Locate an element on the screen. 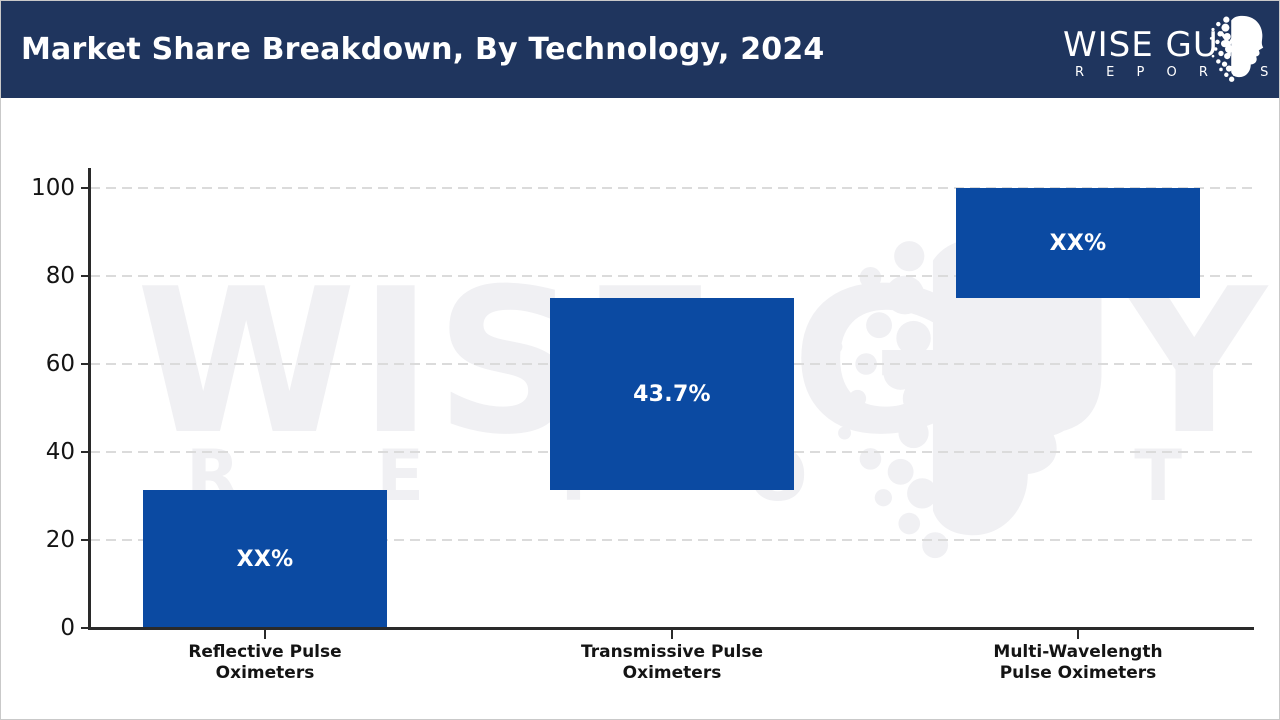  x-category-label-line: Reflective Pulse is located at coordinates (265, 652).